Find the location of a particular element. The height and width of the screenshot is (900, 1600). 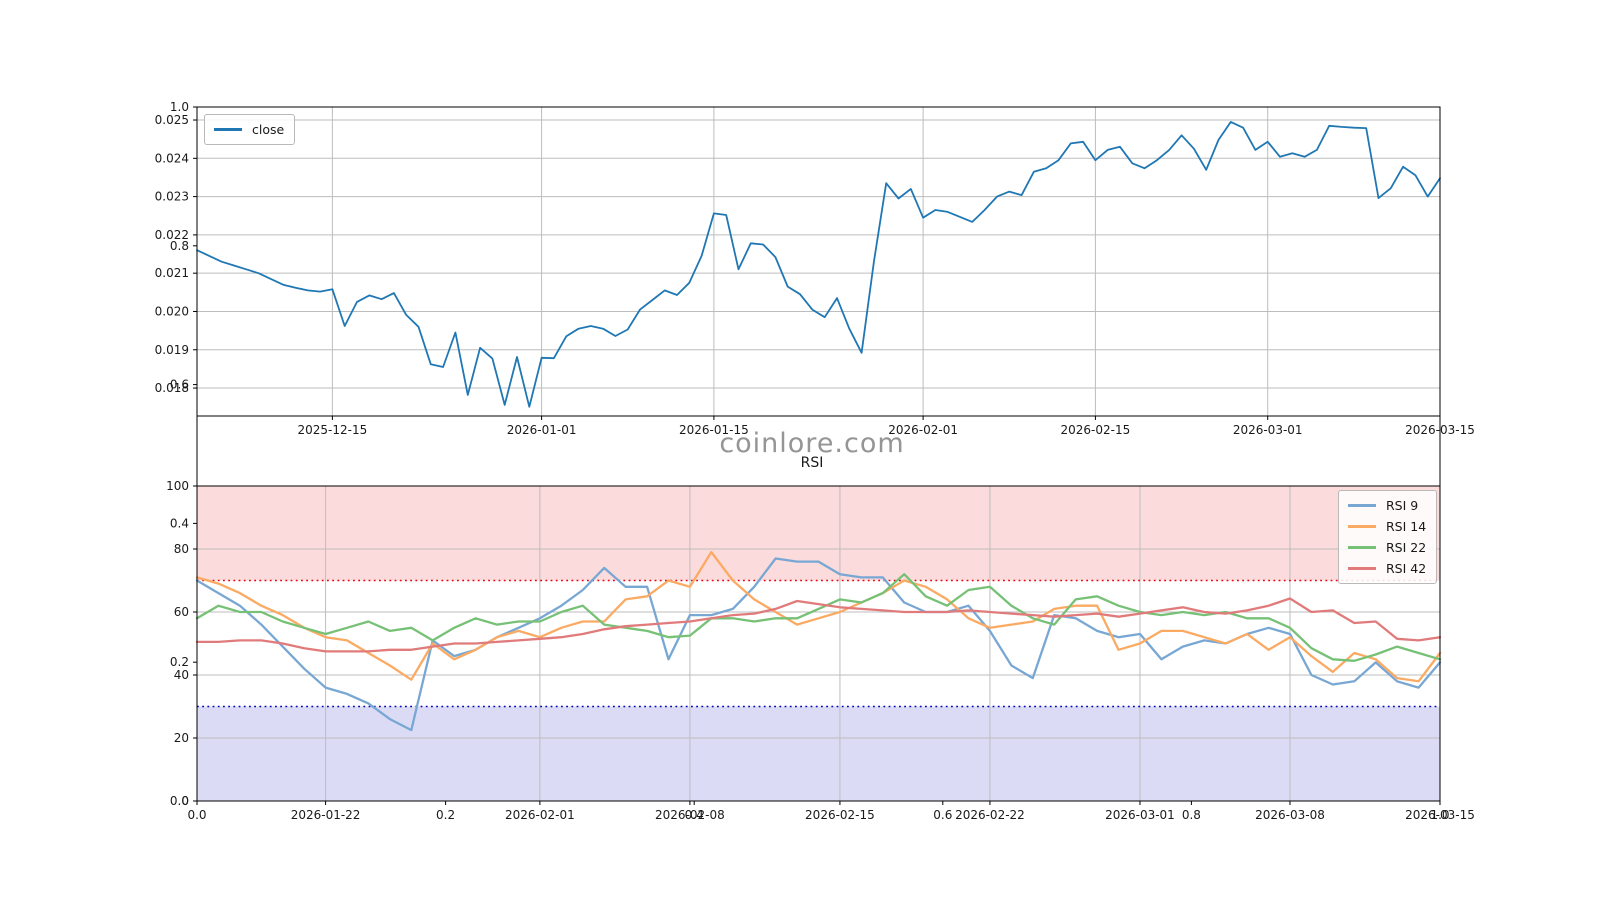

x-tick-label: 2026-02-08 is located at coordinates (690, 815).